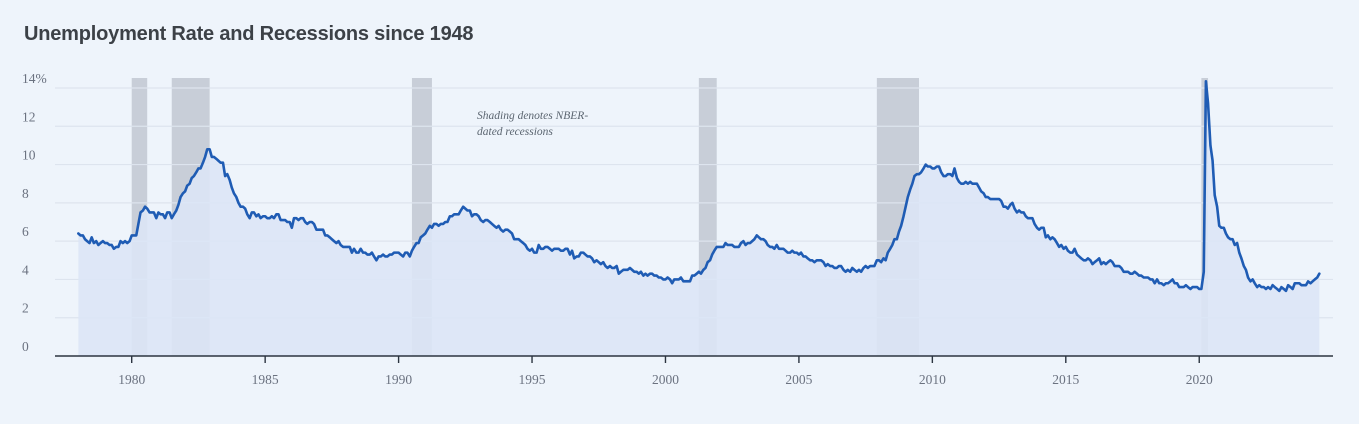 This screenshot has height=424, width=1359. Describe the element at coordinates (25, 193) in the screenshot. I see `y-axis-tick-label: 8` at that location.